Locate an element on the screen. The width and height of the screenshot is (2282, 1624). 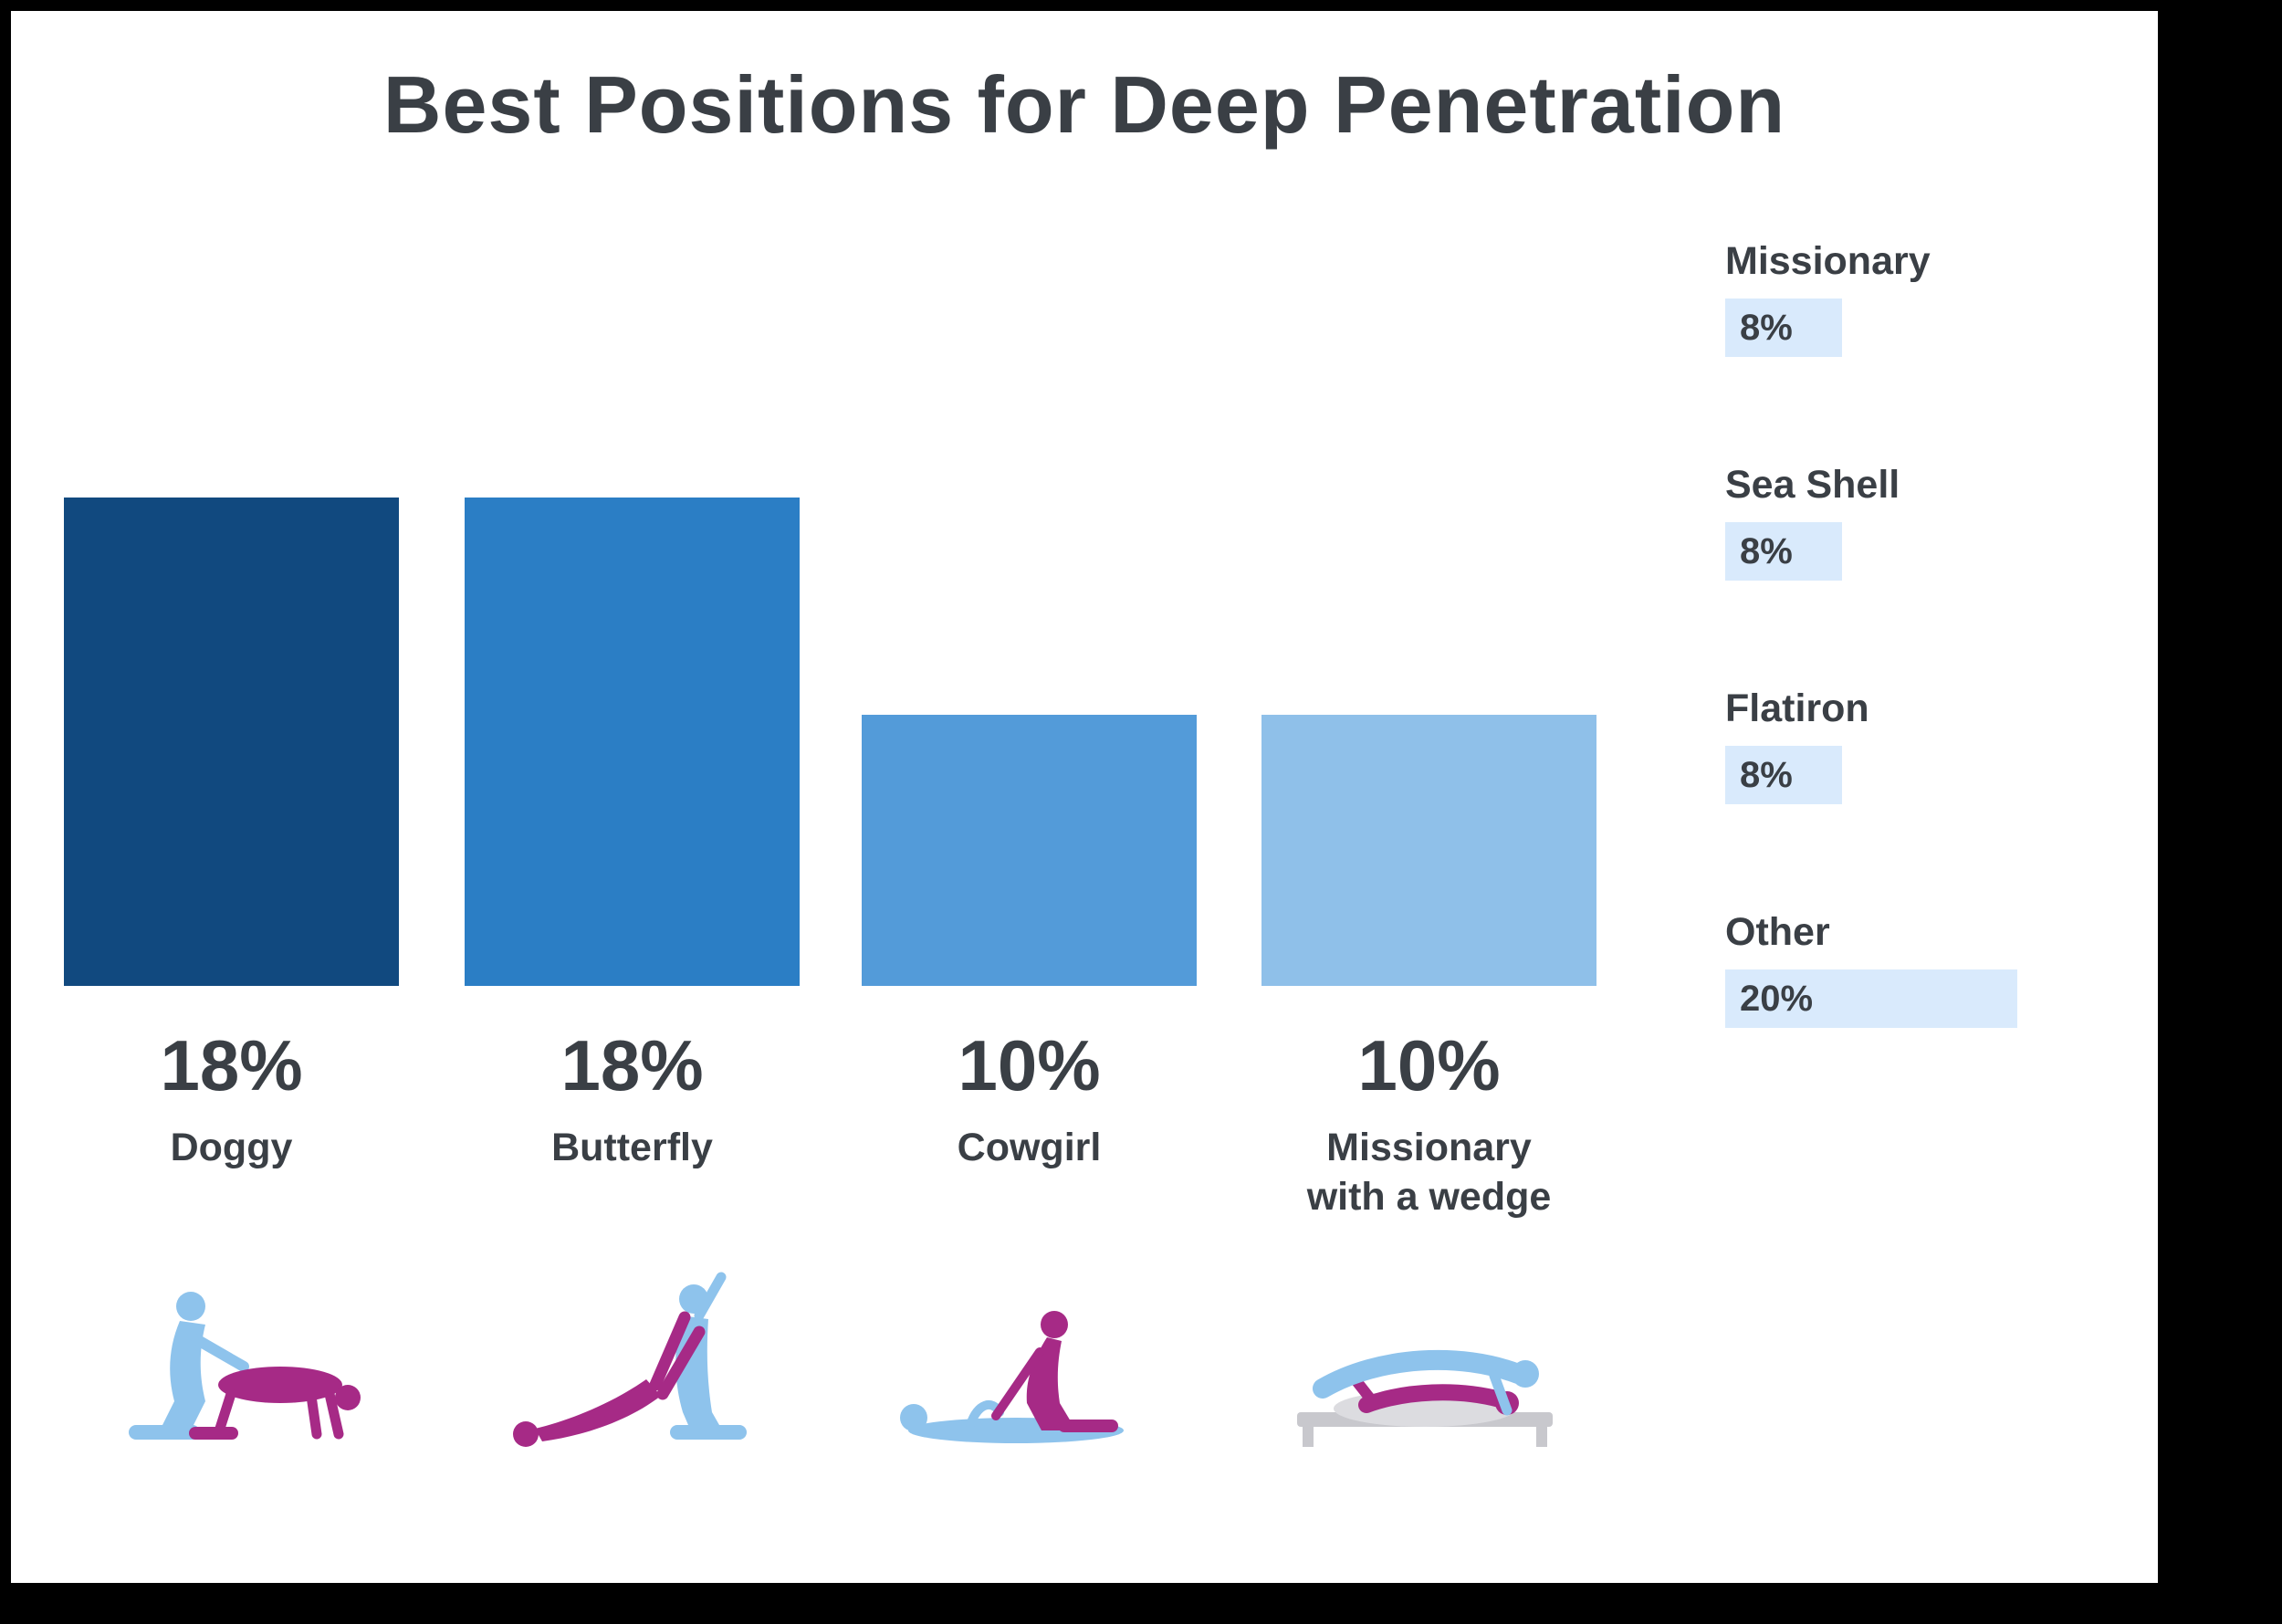
side-bar-missionary: 8% is located at coordinates (1783, 328).